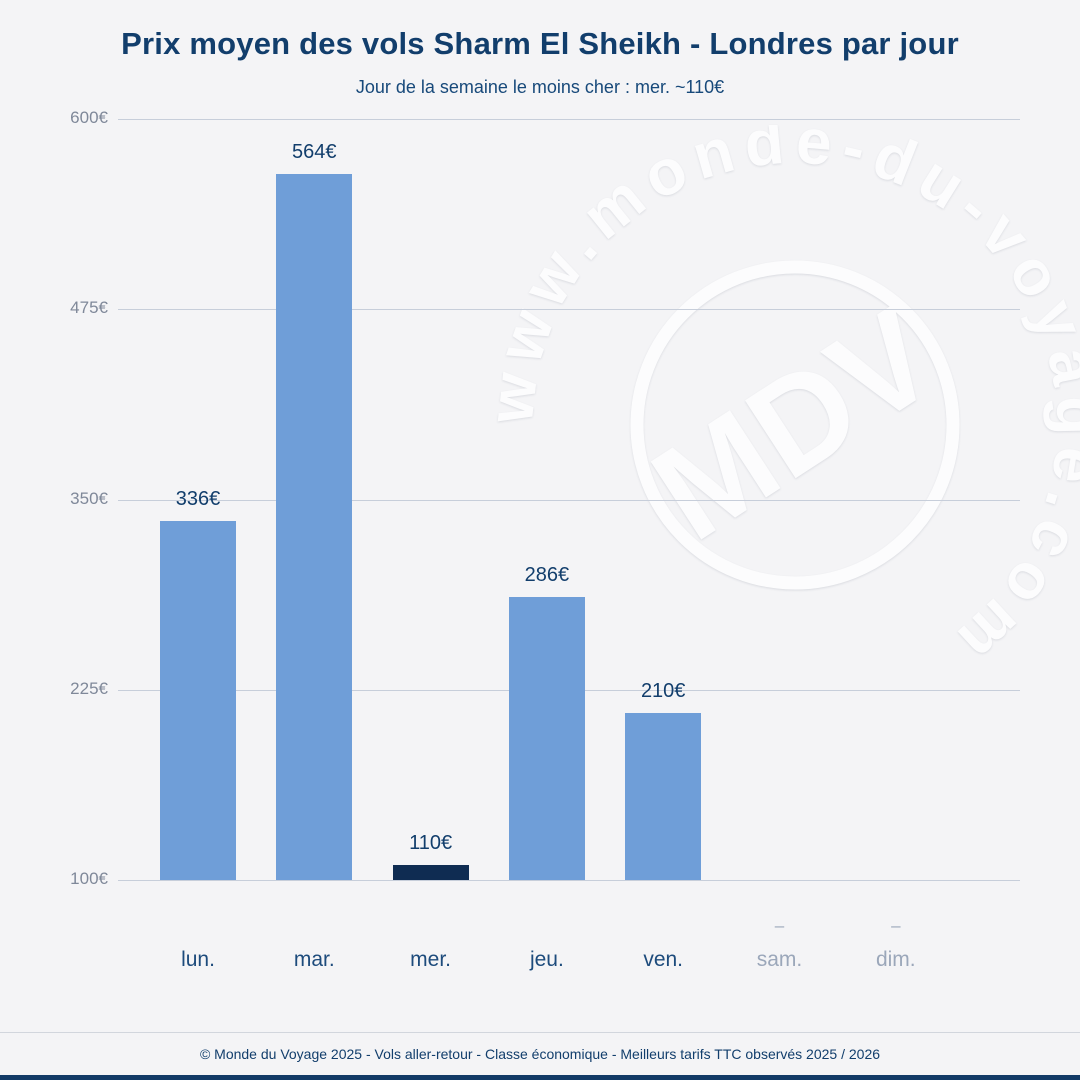 The width and height of the screenshot is (1080, 1080). Describe the element at coordinates (540, 1077) in the screenshot. I see `footer-bottom-bar` at that location.